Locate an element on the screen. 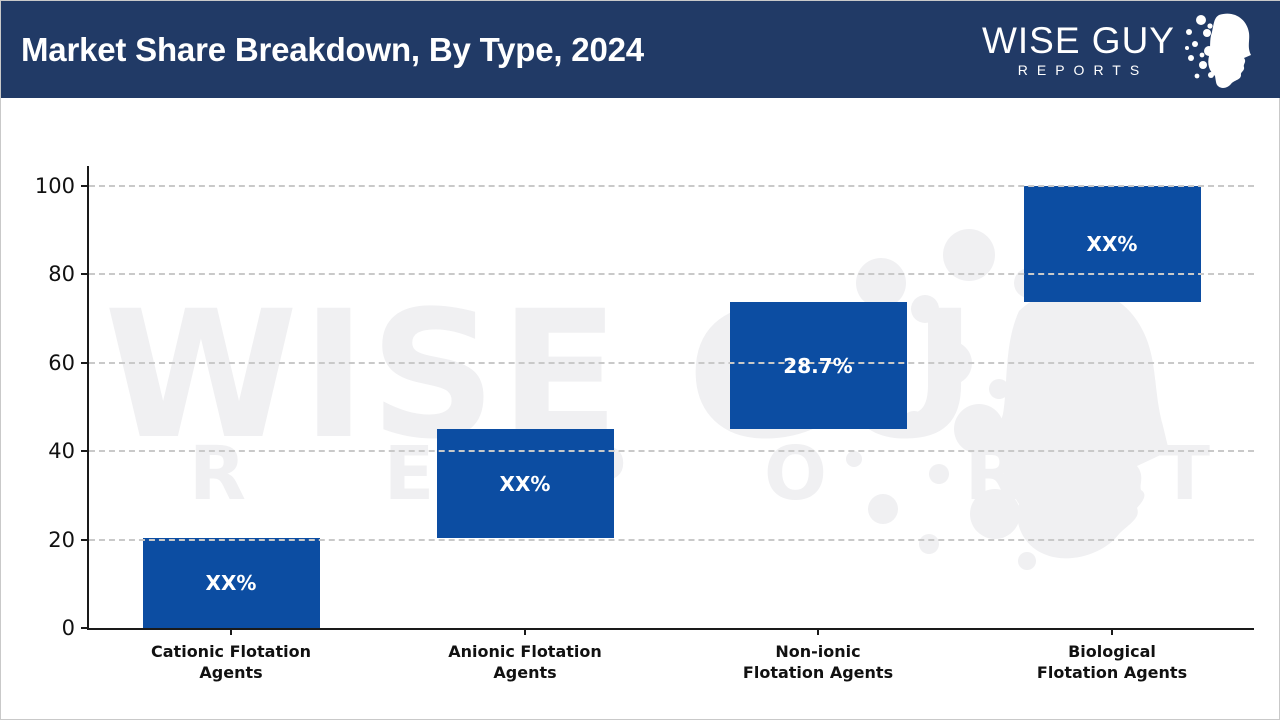  logo-text: WISE GUY REPORTS is located at coordinates (1078, 49).